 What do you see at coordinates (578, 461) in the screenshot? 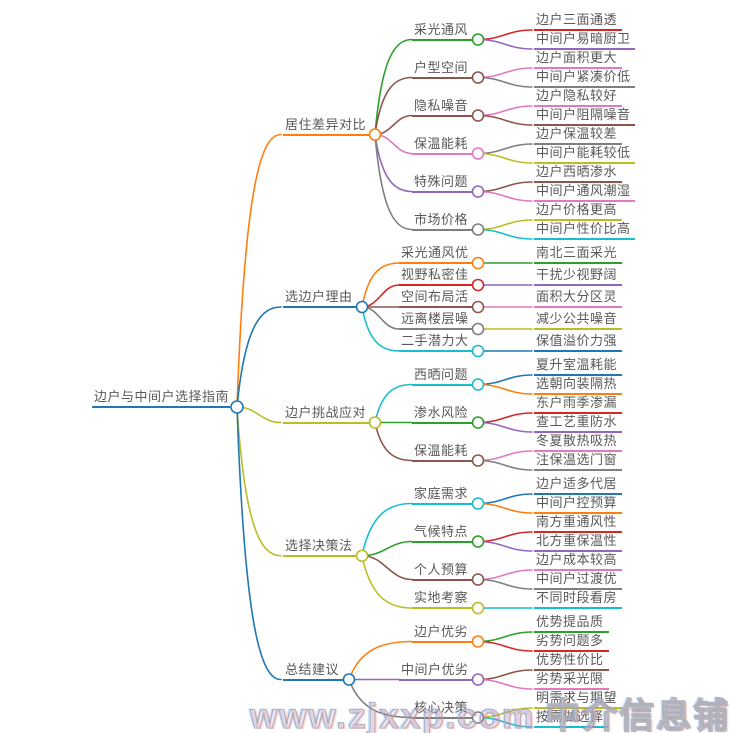
I see `leaf-node-label-2-2-1: 注保温选门窗` at bounding box center [578, 461].